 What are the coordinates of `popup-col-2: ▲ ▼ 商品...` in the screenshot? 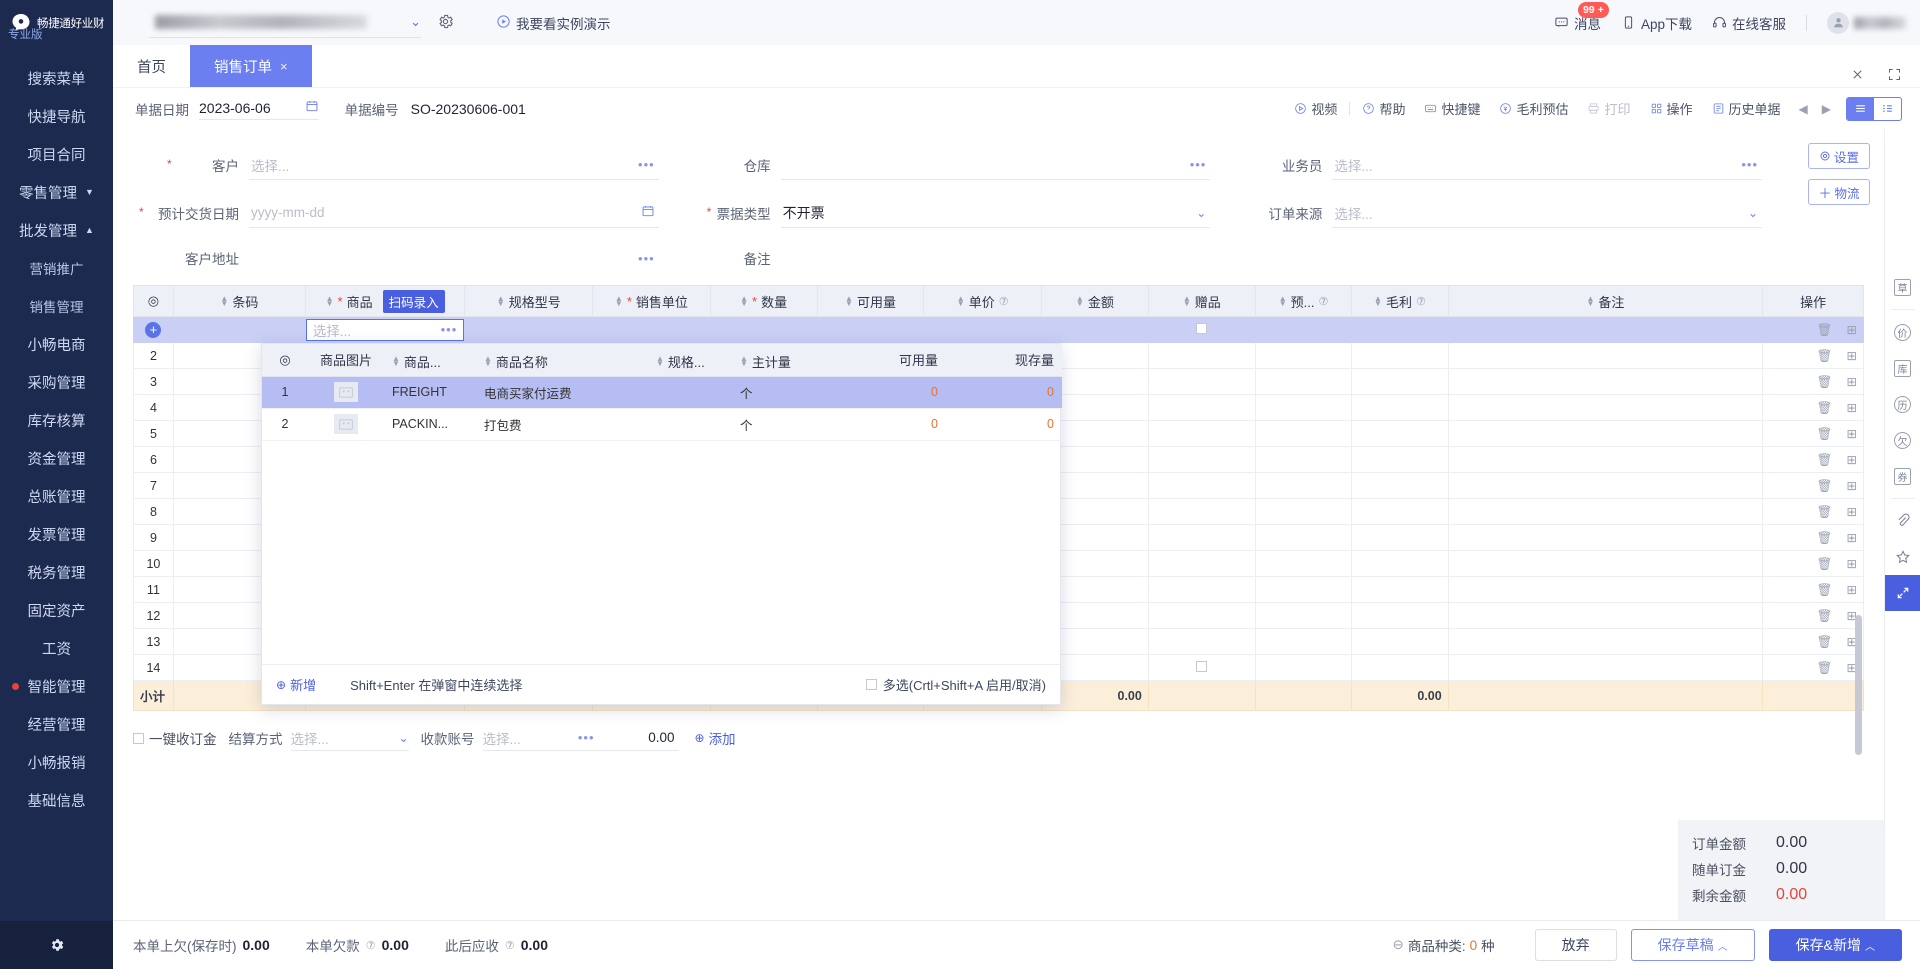 It's located at (430, 360).